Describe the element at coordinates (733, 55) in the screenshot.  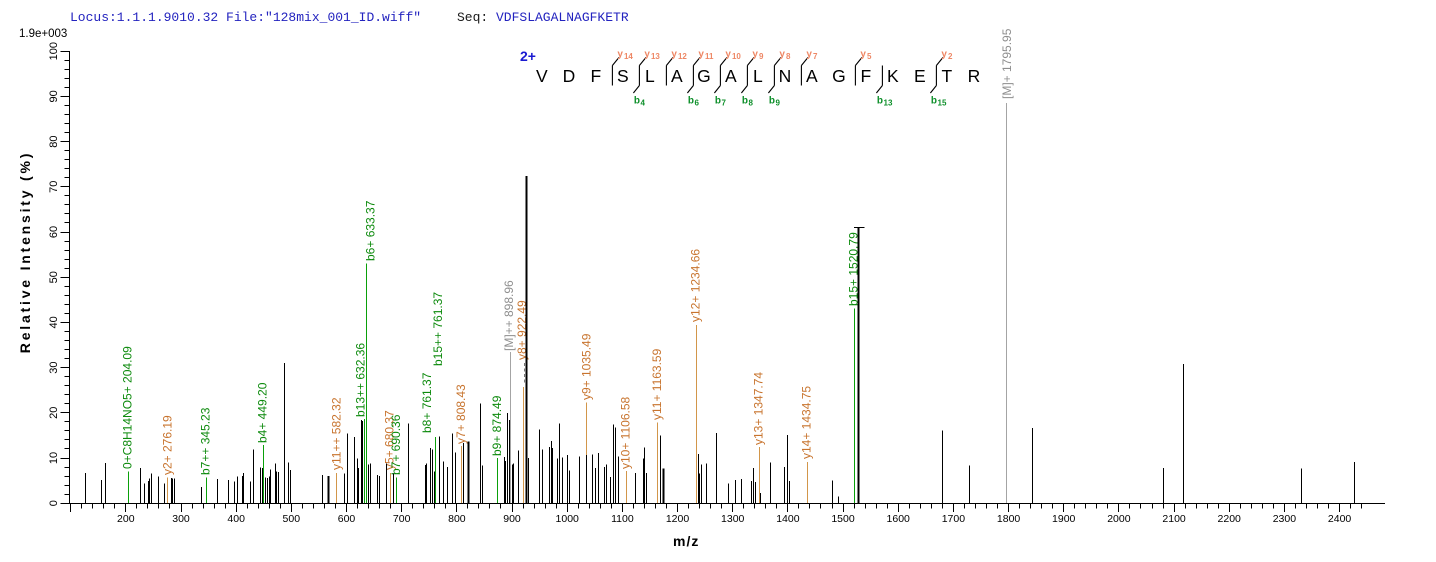
I see `svg-text: y10` at that location.